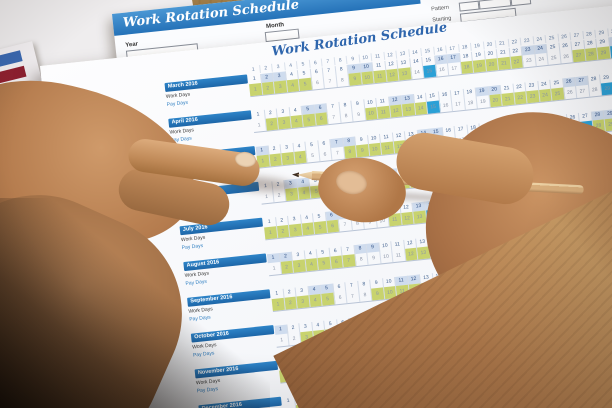 The width and height of the screenshot is (612, 408). What do you see at coordinates (552, 38) in the screenshot?
I see `day-cell: 25` at bounding box center [552, 38].